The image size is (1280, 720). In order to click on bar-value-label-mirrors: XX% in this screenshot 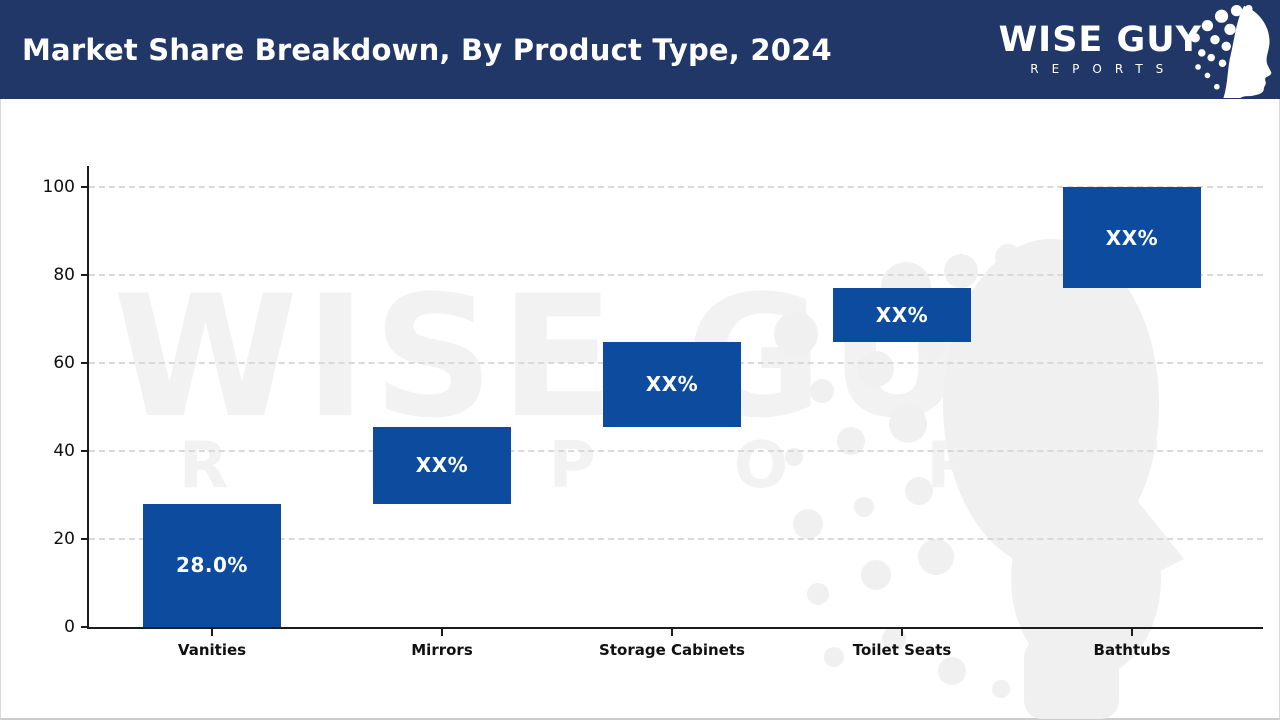, I will do `click(442, 465)`.